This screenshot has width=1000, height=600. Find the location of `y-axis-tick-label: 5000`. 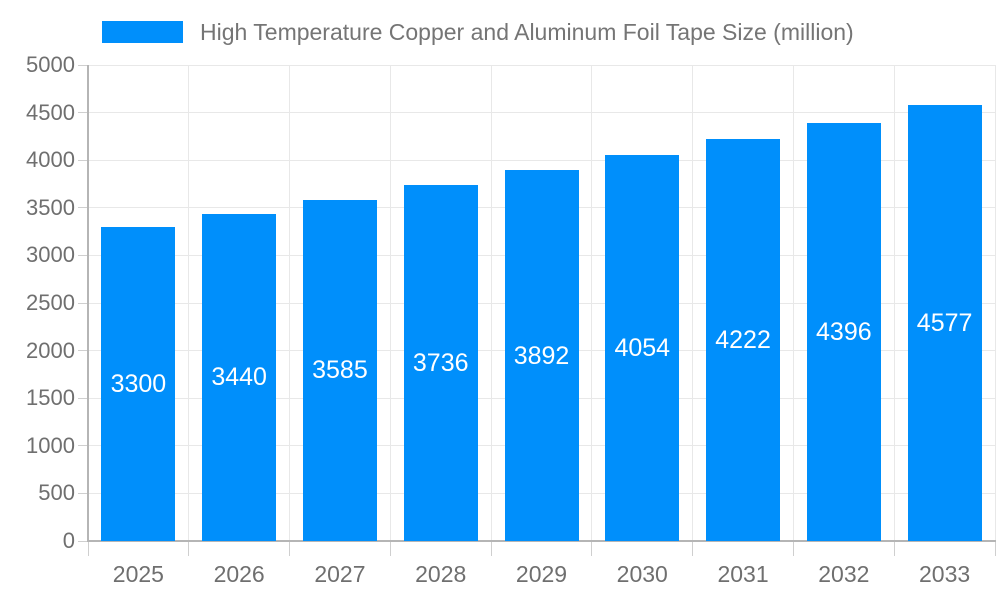

y-axis-tick-label: 5000 is located at coordinates (50, 64).